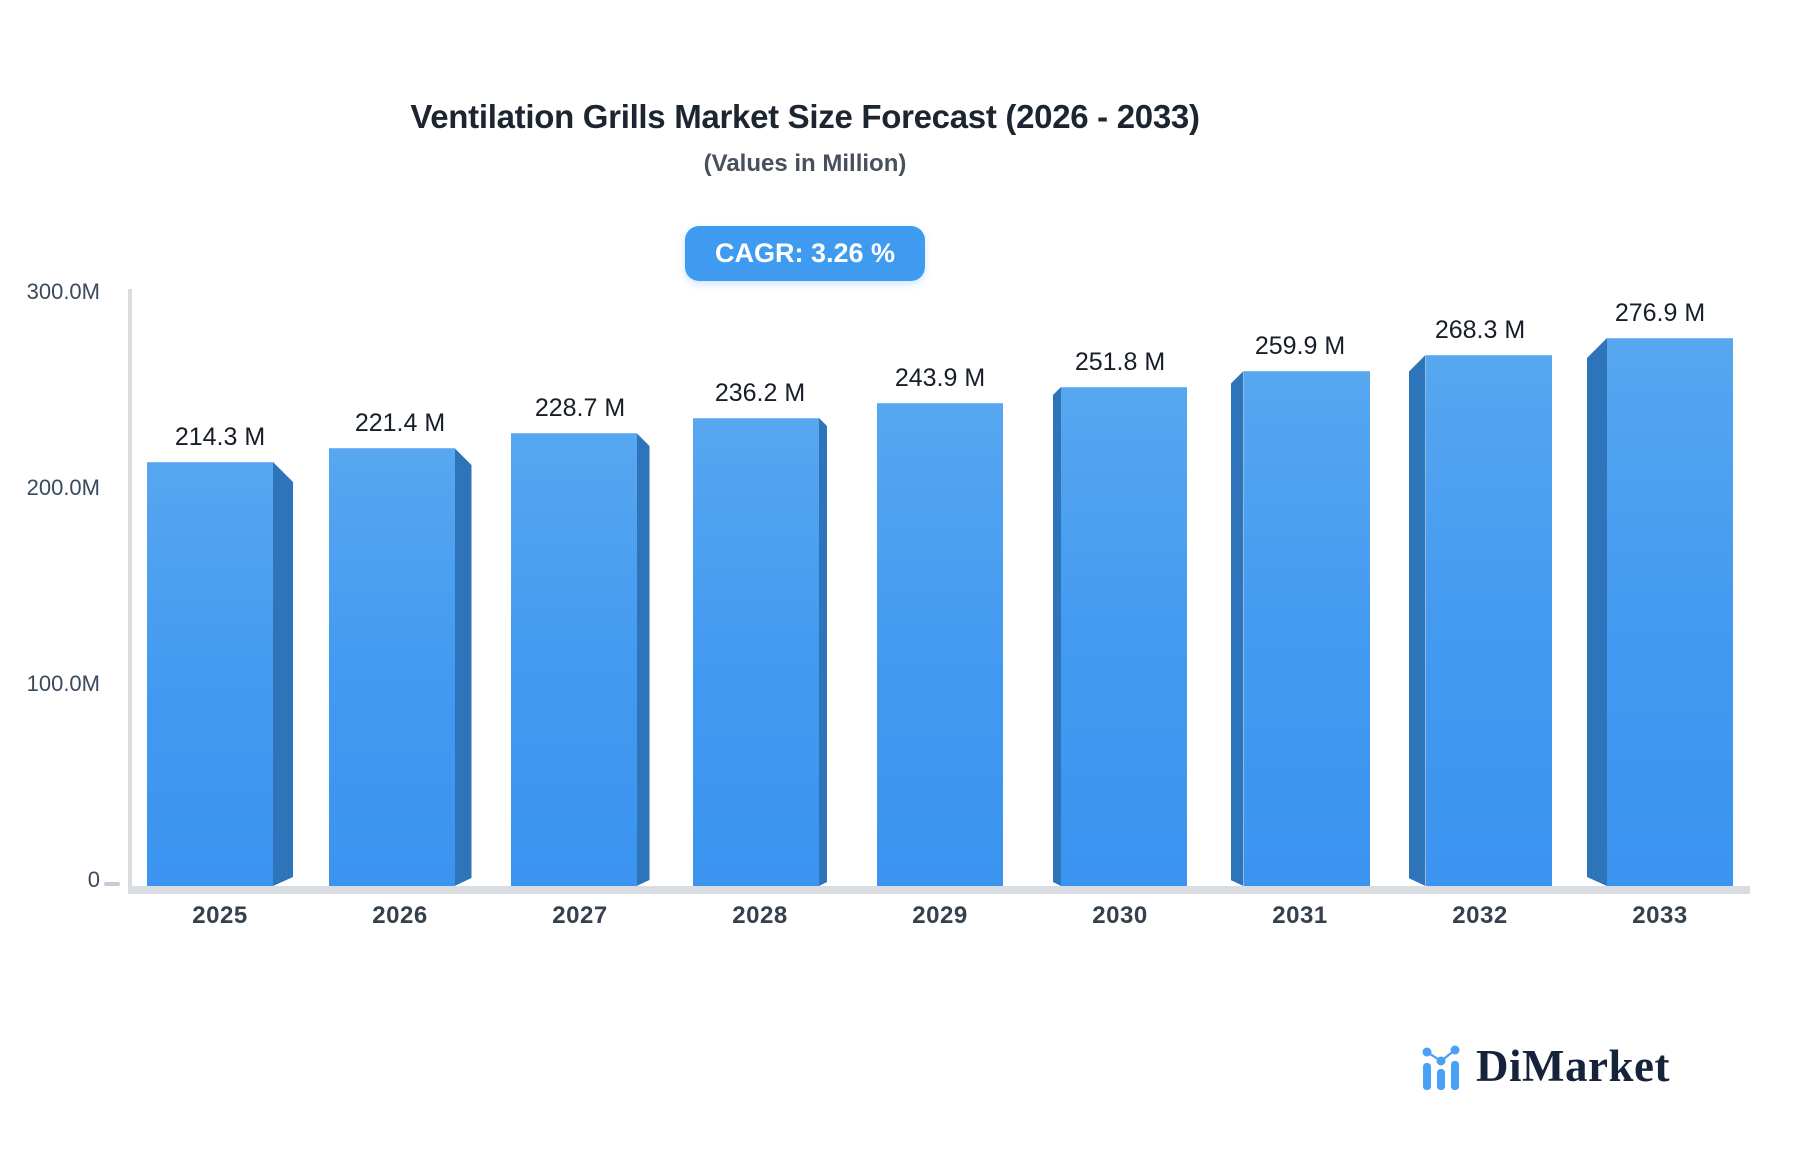 This screenshot has height=1156, width=1800. I want to click on zero-tick-mark, so click(112, 884).